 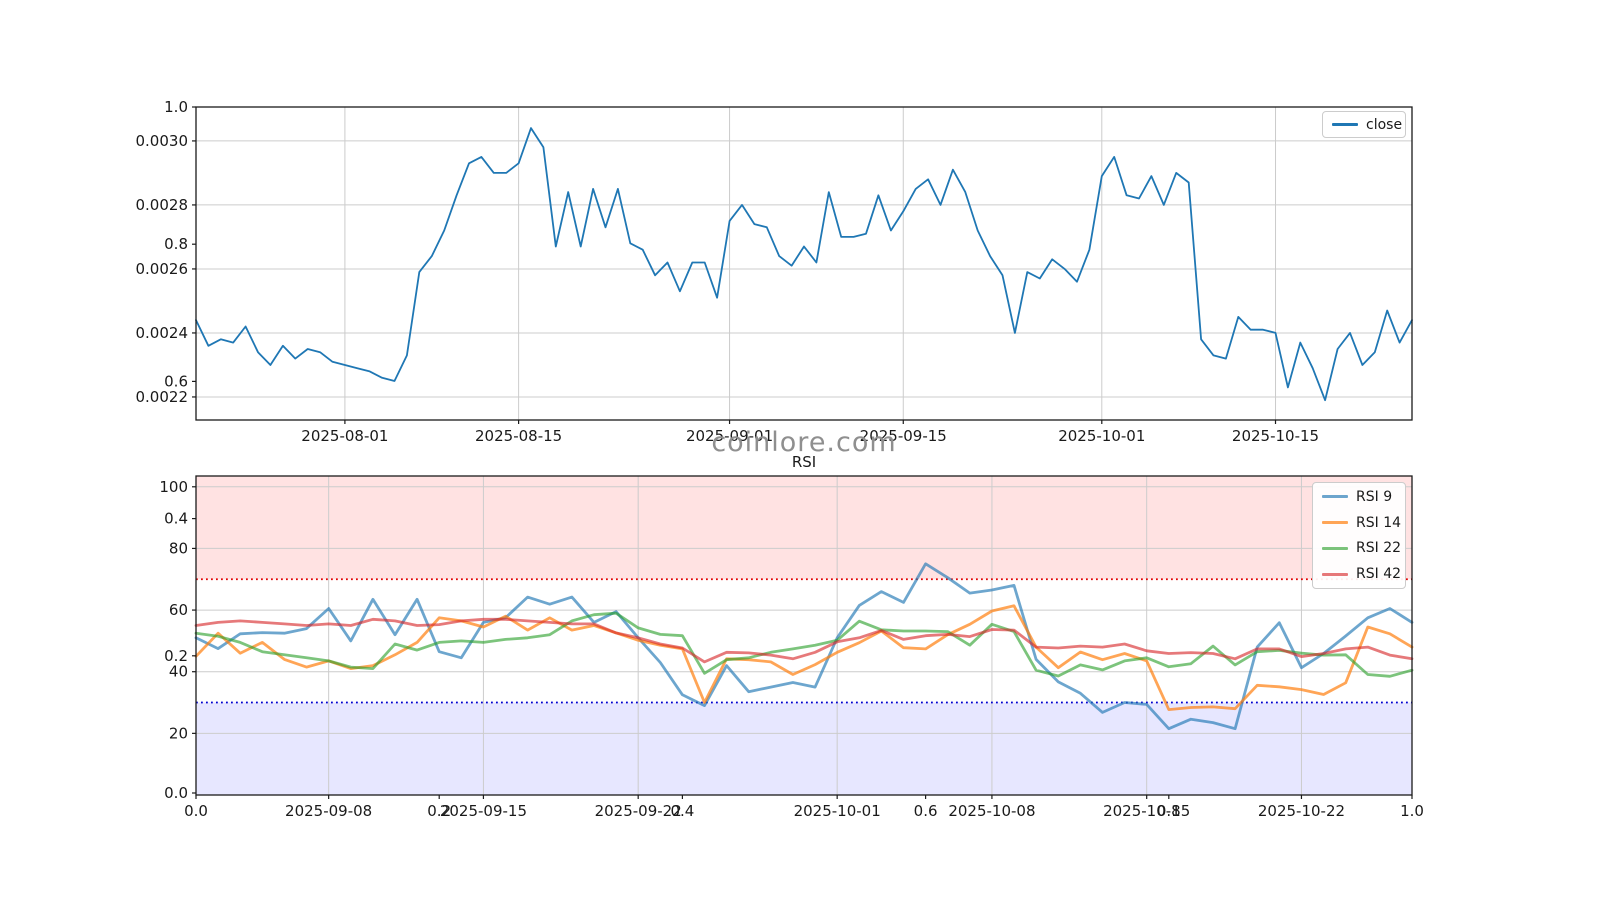 What do you see at coordinates (162, 333) in the screenshot?
I see `y-tick-label: 0.0024` at bounding box center [162, 333].